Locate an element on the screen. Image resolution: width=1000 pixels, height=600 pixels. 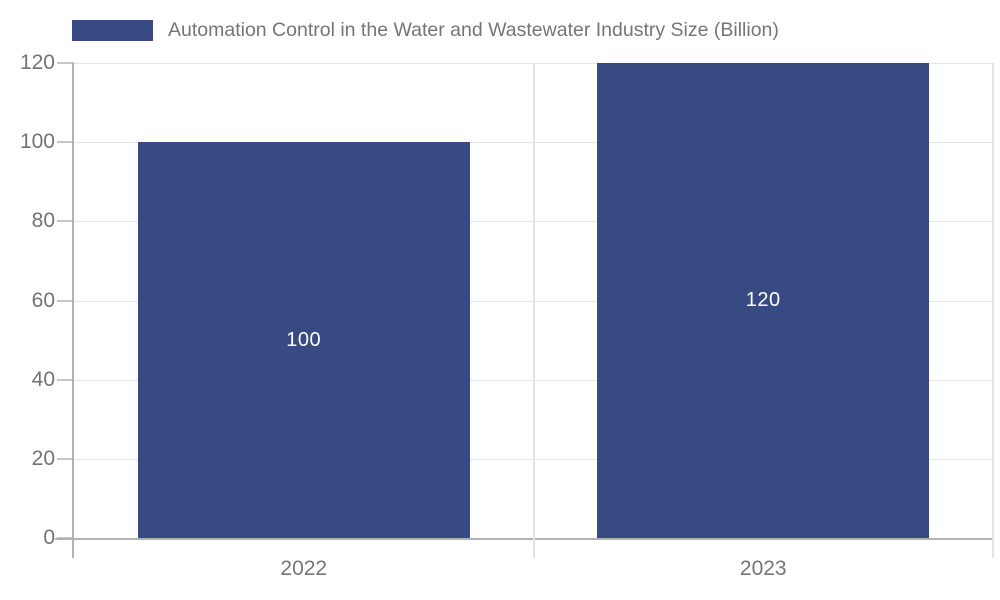
bar-value-label: 120 is located at coordinates (763, 300).